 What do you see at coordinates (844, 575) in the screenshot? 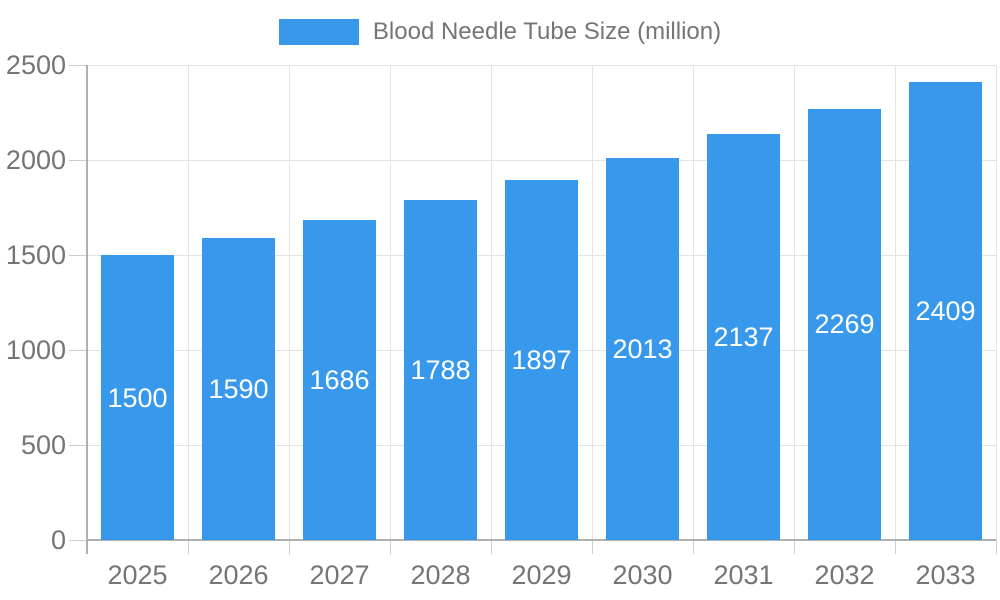
I see `x-axis-label: 2032` at bounding box center [844, 575].